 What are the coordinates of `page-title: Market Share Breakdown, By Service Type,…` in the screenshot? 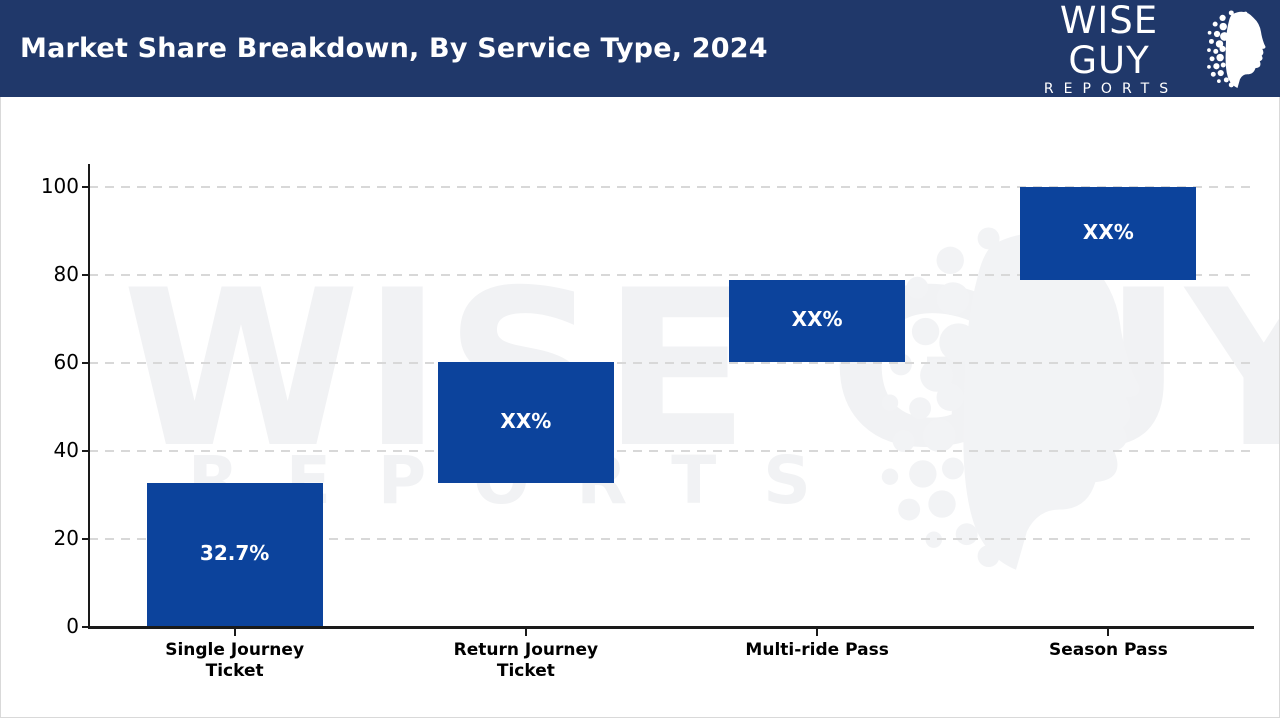 It's located at (394, 48).